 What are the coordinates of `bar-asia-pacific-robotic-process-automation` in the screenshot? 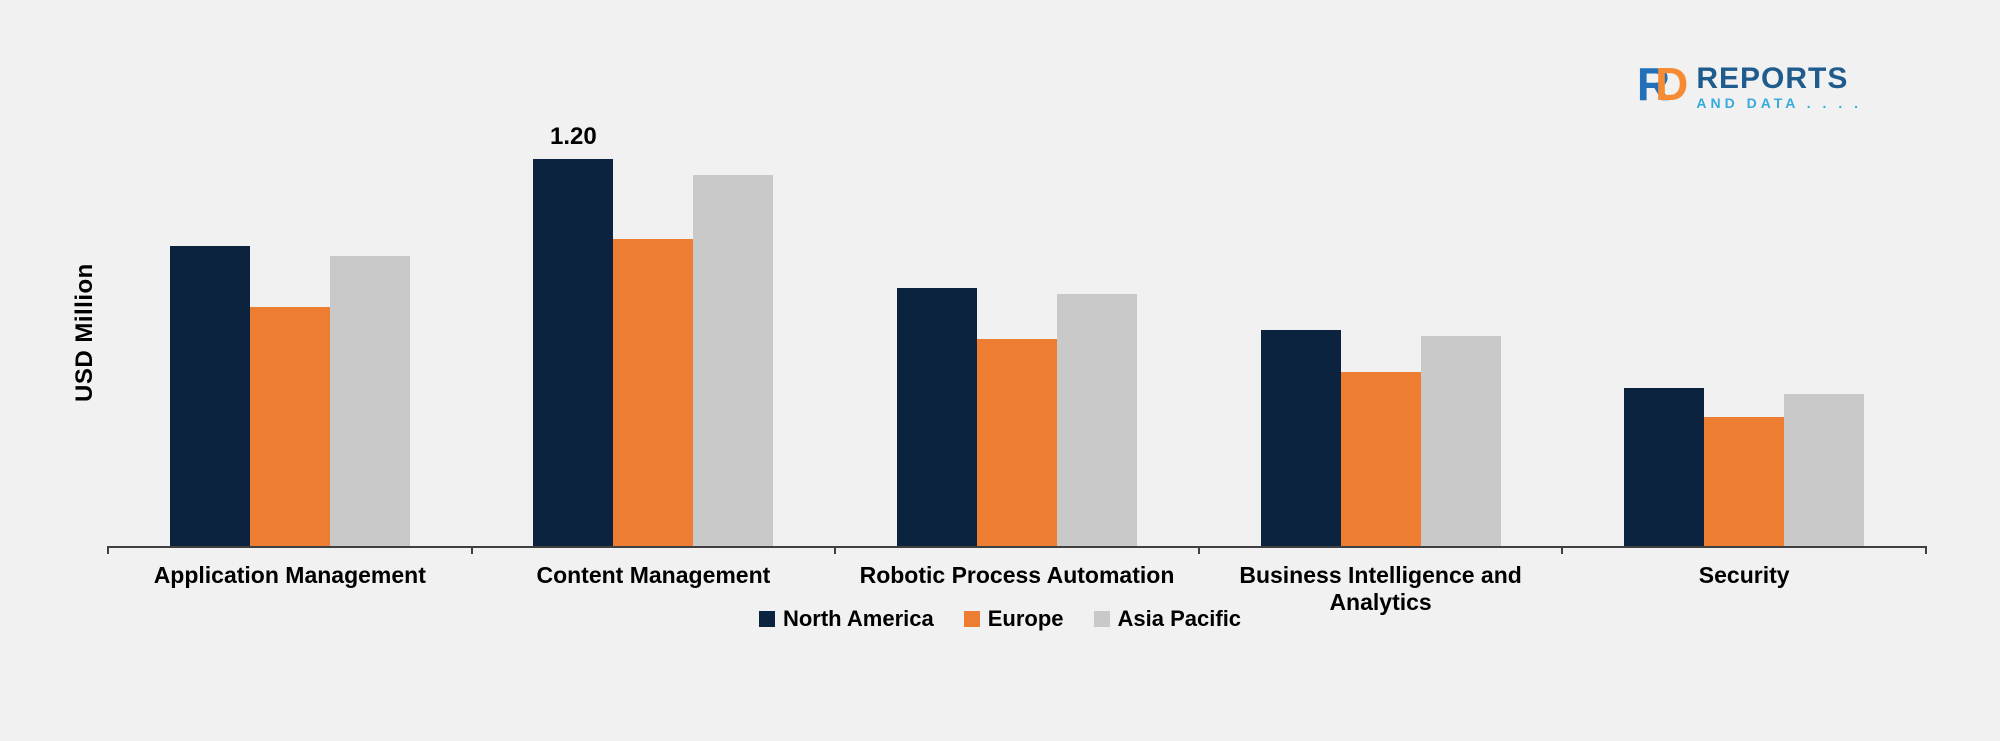 It's located at (1096, 420).